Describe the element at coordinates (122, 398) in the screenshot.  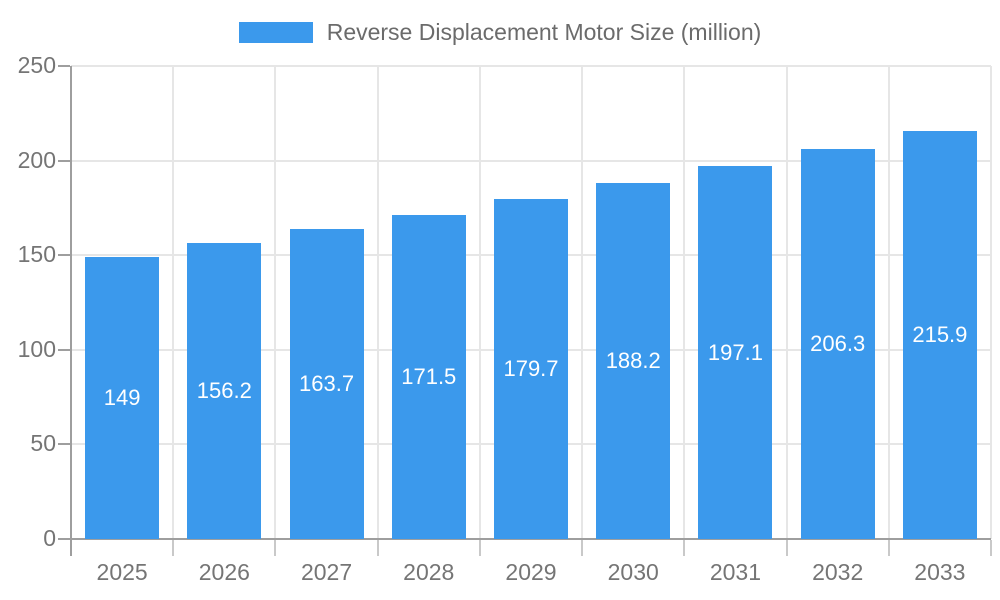
I see `bar-2025` at that location.